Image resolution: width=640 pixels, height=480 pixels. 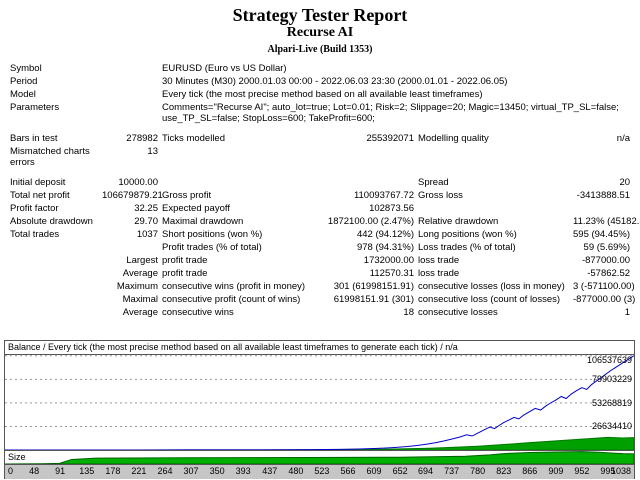 I want to click on x-axis-label: 566, so click(x=348, y=471).